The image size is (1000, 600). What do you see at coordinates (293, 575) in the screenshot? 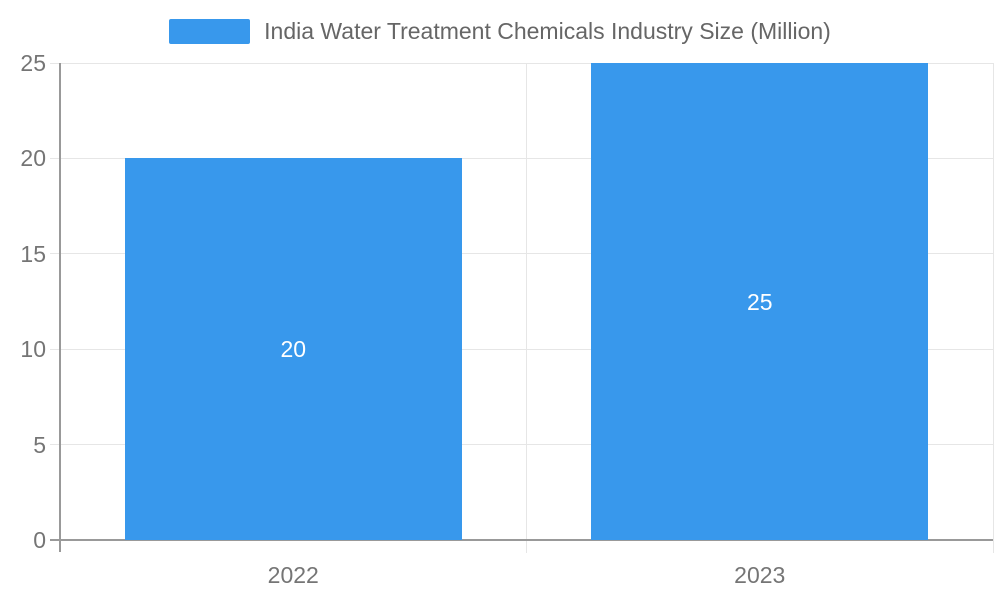
I see `x-tick-label: 2022` at bounding box center [293, 575].